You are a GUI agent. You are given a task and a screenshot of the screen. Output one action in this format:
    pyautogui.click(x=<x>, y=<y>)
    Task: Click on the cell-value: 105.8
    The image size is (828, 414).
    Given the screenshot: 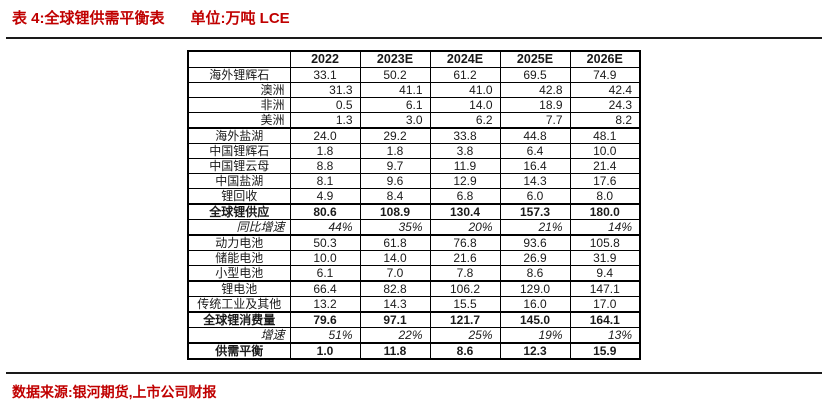 What is the action you would take?
    pyautogui.click(x=605, y=242)
    